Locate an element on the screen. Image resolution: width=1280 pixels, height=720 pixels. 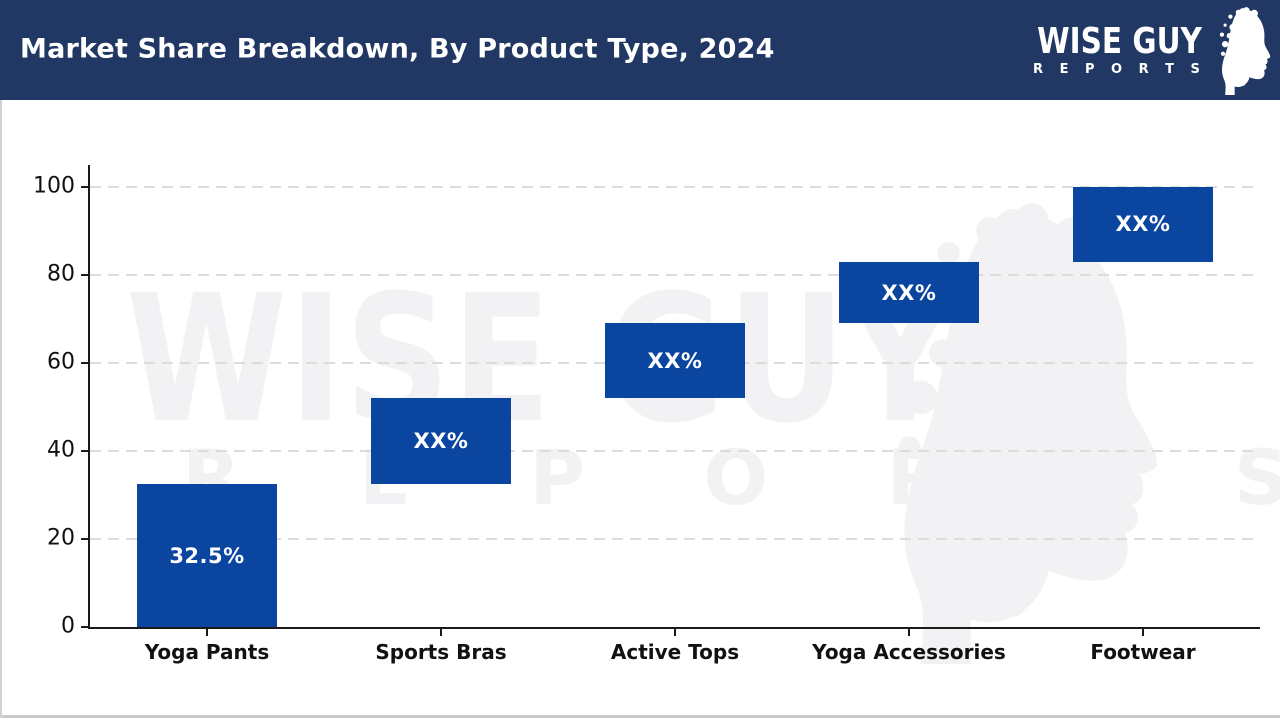
bar-footwear: XX% is located at coordinates (1143, 224).